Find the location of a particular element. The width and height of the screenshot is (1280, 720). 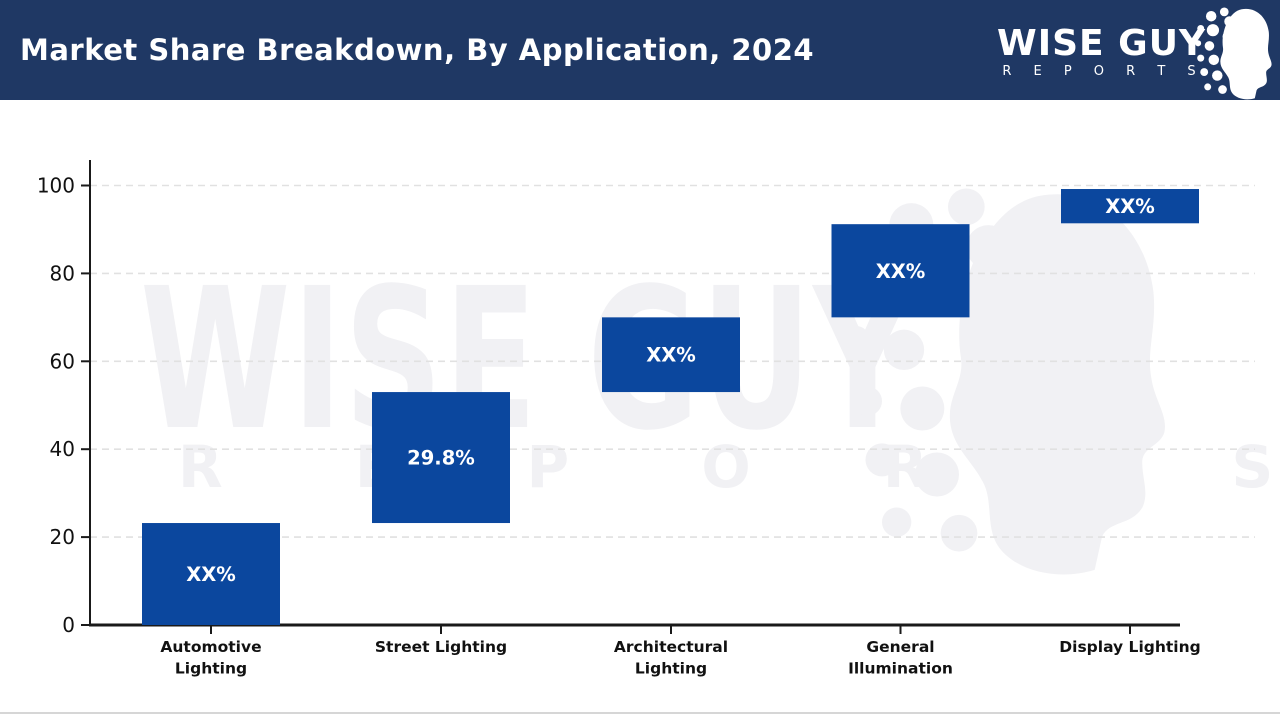

footer-divider is located at coordinates (640, 713).